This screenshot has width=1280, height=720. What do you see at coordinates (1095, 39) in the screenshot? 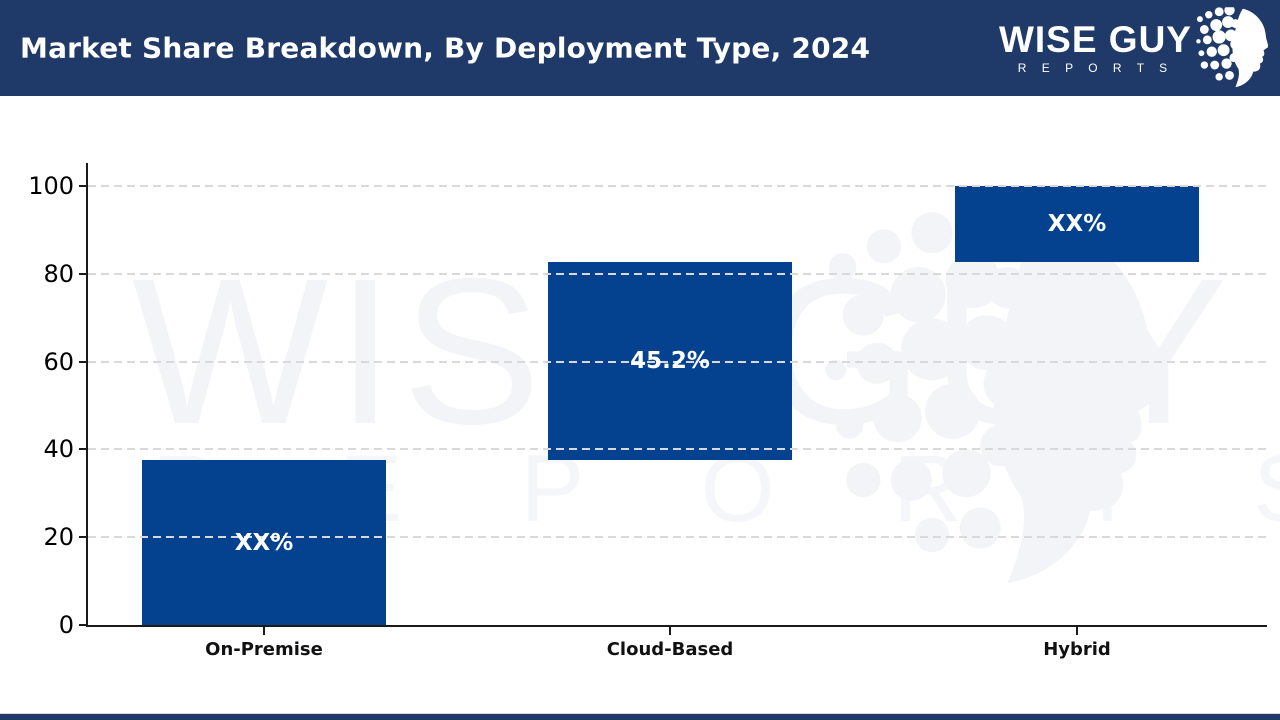
I see `brand-name: WISE GUY` at bounding box center [1095, 39].